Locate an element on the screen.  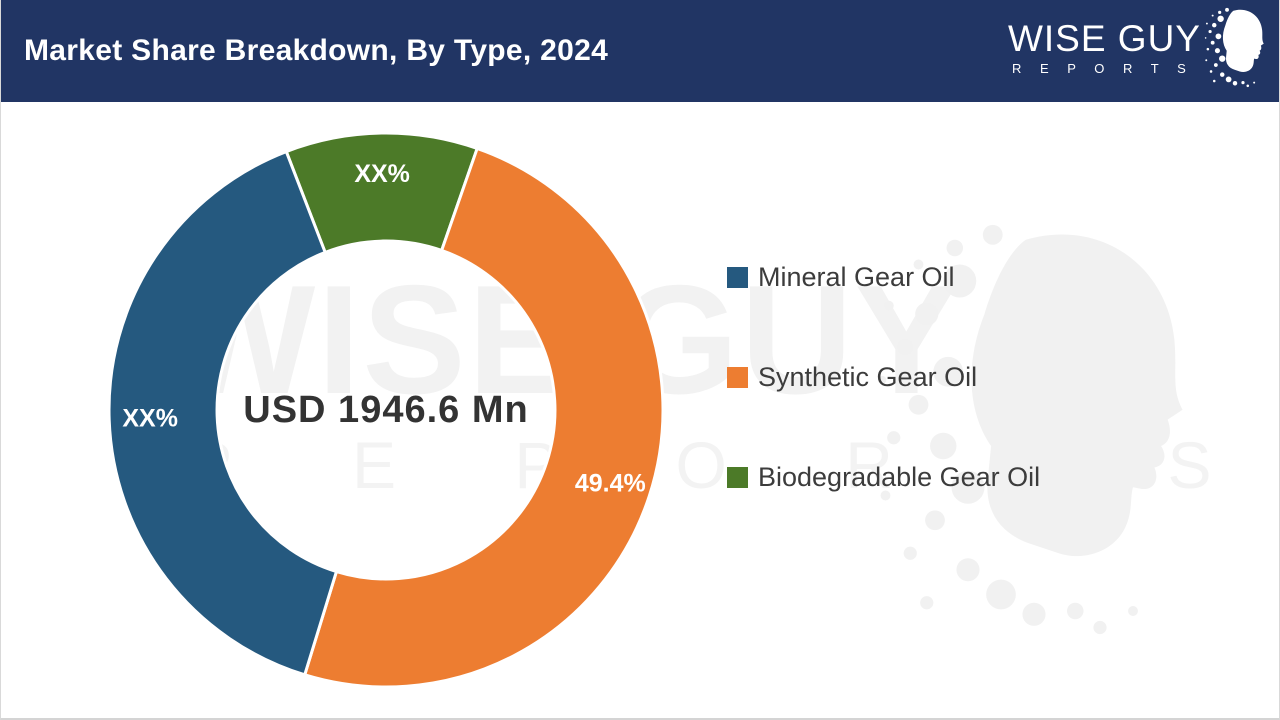
legend-item-mineral-gear-oil: Mineral Gear Oil is located at coordinates (883, 277).